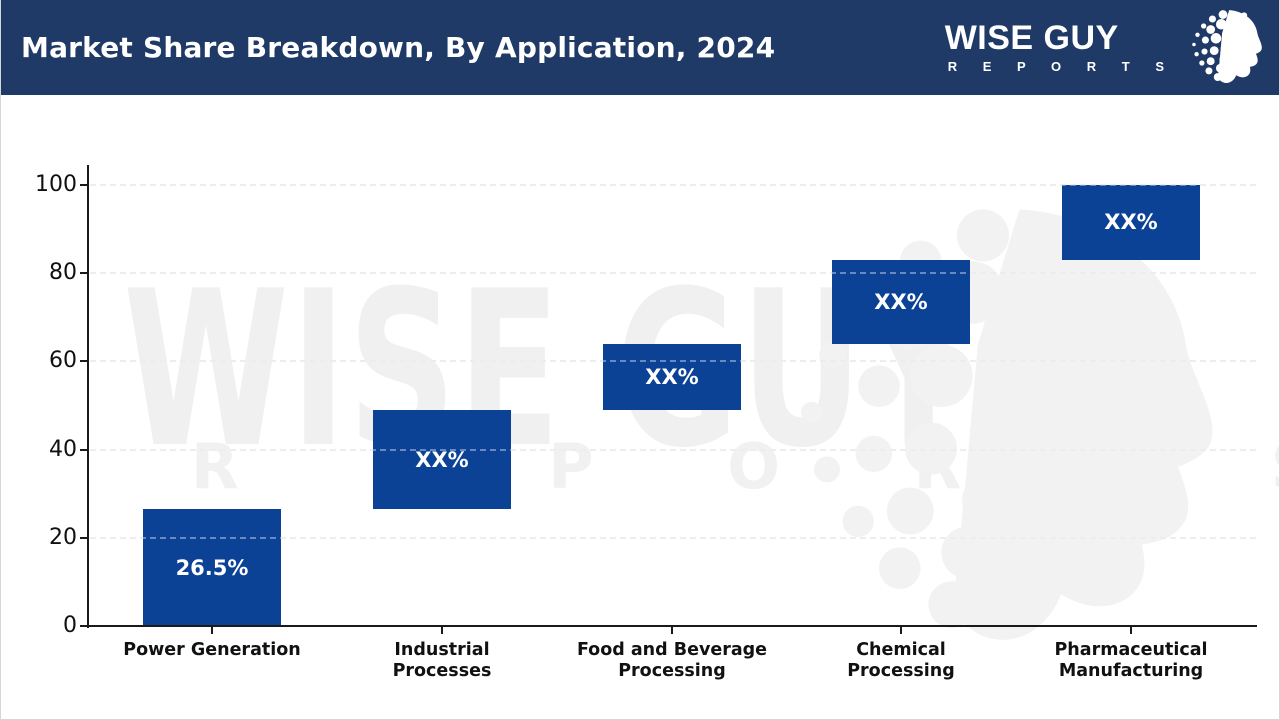 The image size is (1280, 720). I want to click on x-category-label: Chemical Processing, so click(901, 661).